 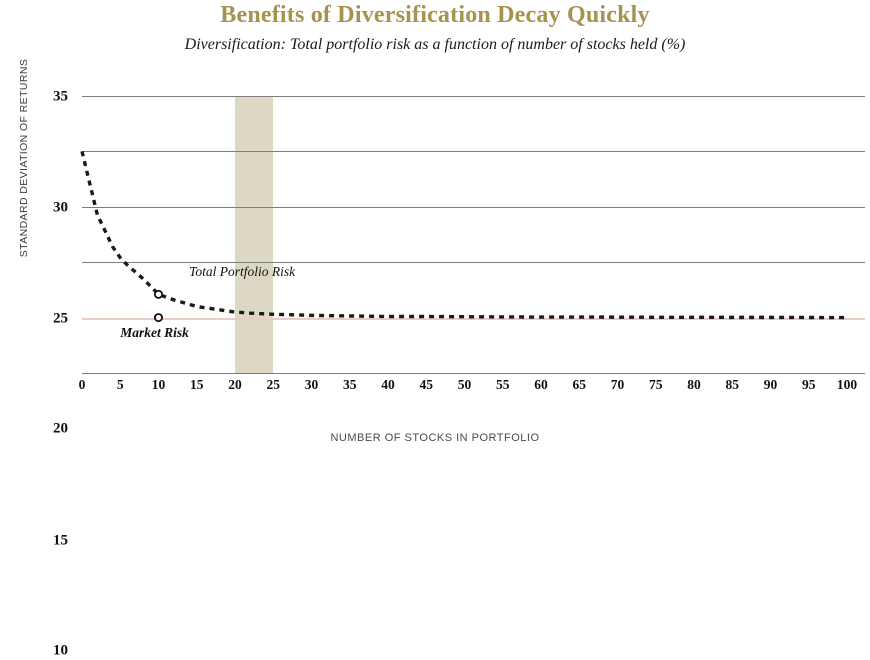 I want to click on x-axis-tick-label: 30, so click(x=311, y=384).